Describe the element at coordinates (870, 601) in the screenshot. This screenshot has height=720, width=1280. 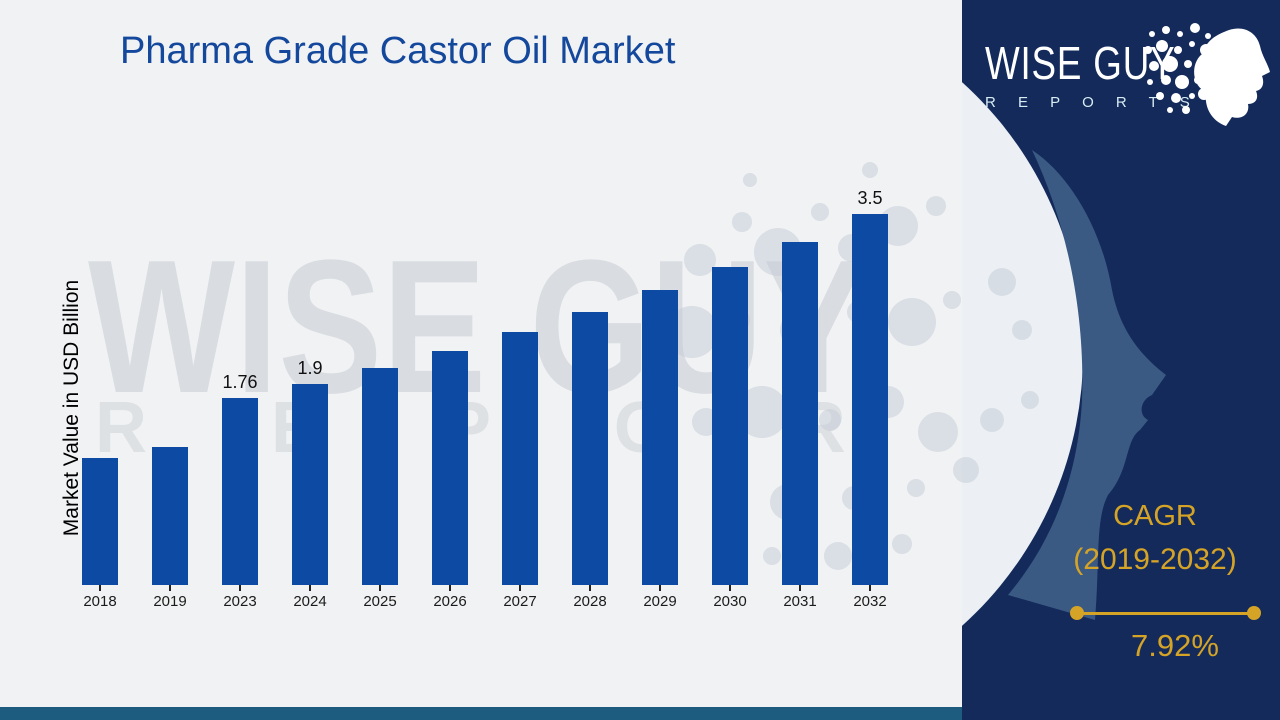
I see `x-tick-label-2032: 2032` at that location.